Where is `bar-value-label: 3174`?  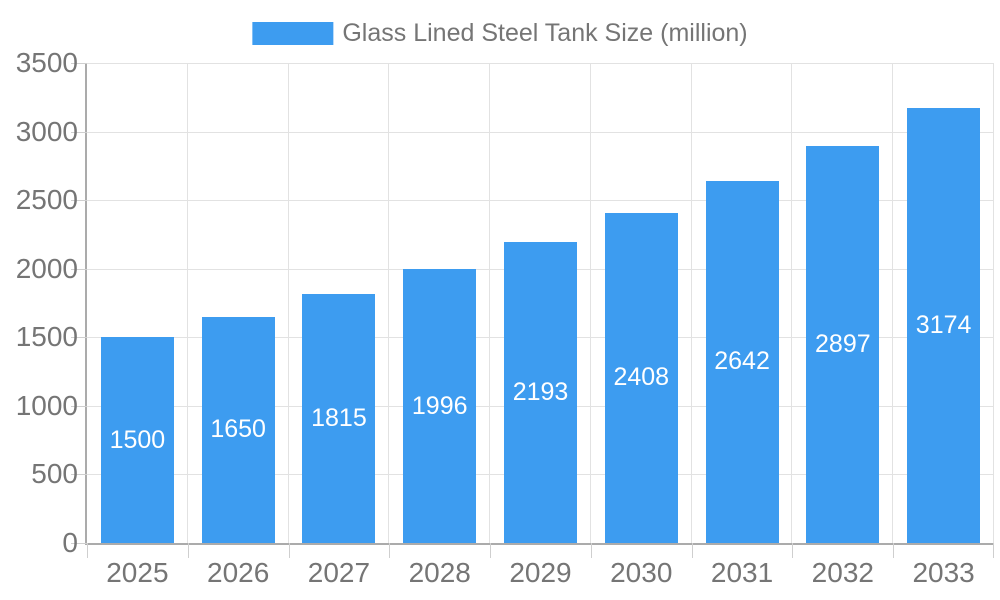
bar-value-label: 3174 is located at coordinates (943, 324).